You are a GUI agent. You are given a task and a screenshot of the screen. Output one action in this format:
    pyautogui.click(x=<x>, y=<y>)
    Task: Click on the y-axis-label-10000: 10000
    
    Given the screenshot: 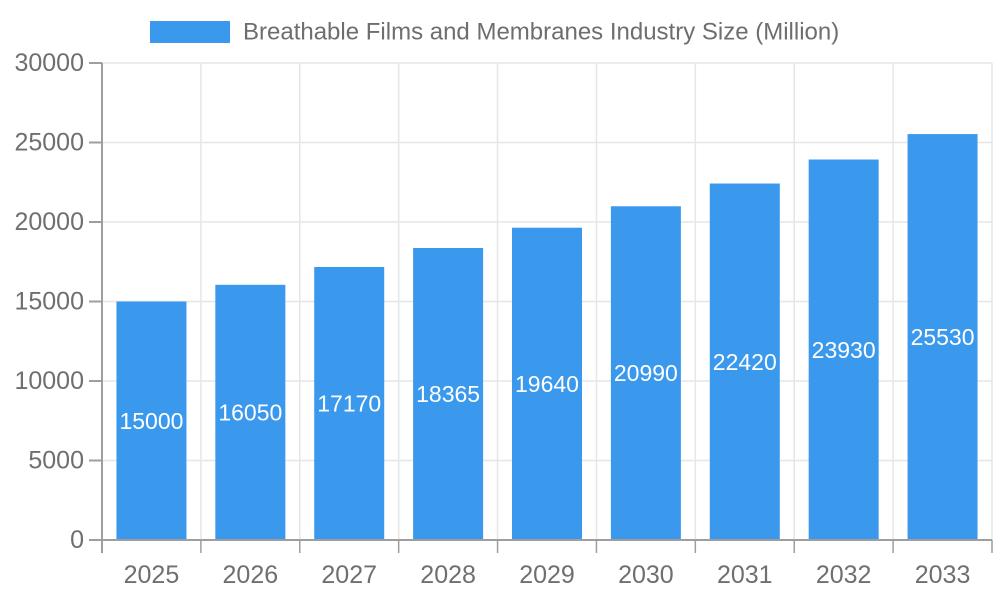 What is the action you would take?
    pyautogui.click(x=49, y=381)
    